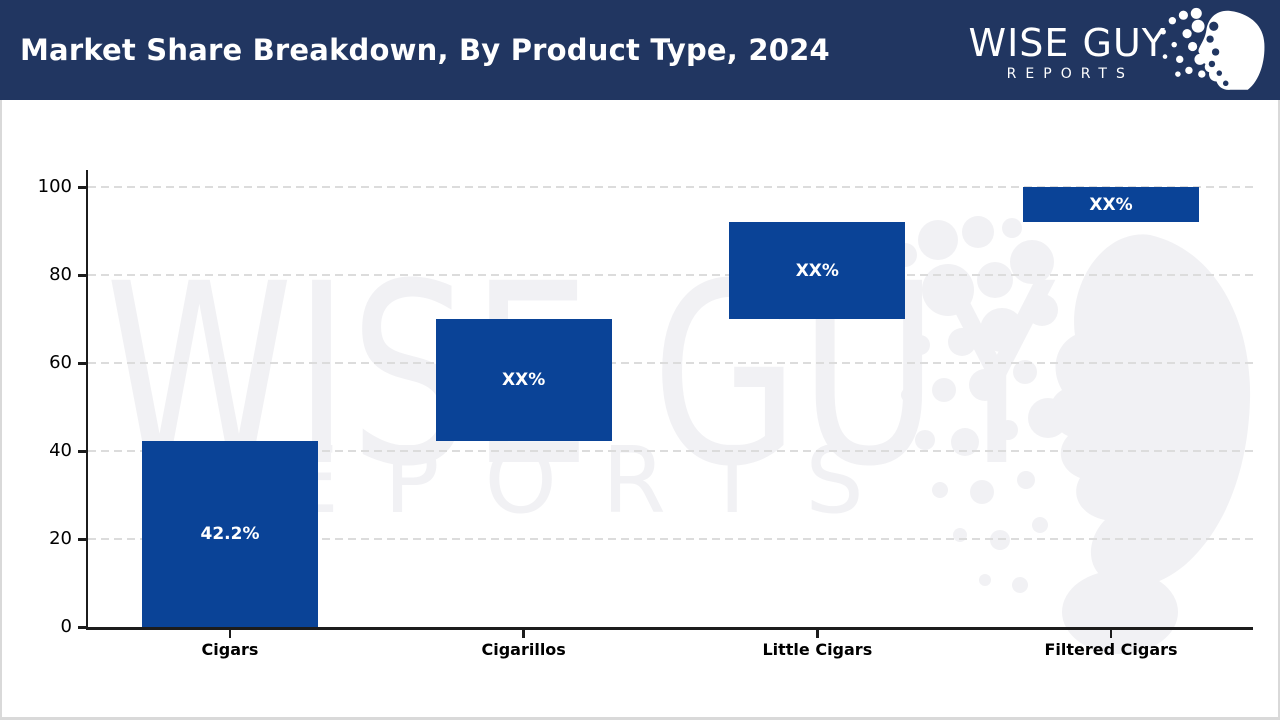  I want to click on x-category-label: Cigars, so click(230, 649).